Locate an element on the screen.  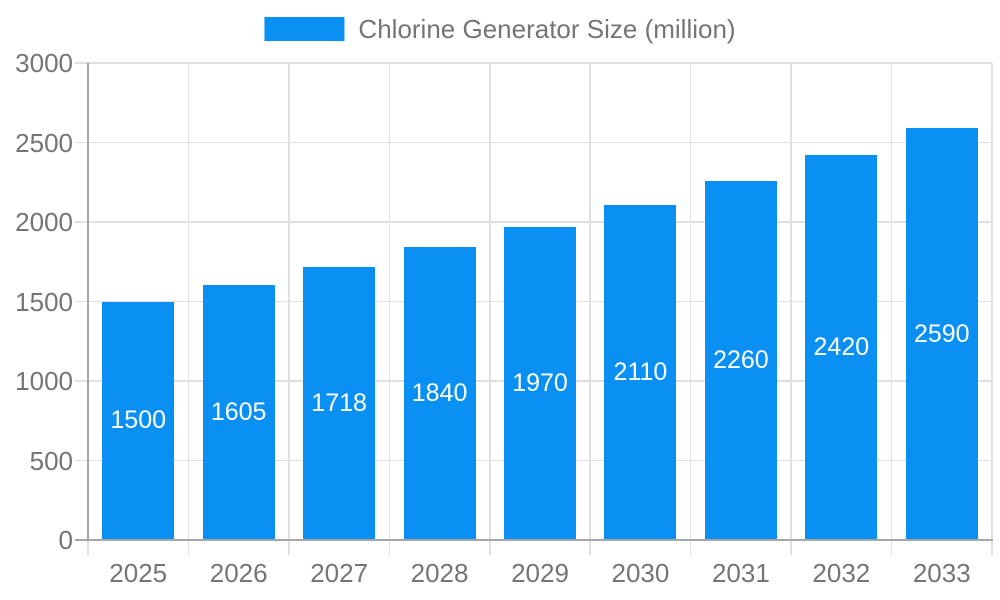
legend-swatch is located at coordinates (304, 29).